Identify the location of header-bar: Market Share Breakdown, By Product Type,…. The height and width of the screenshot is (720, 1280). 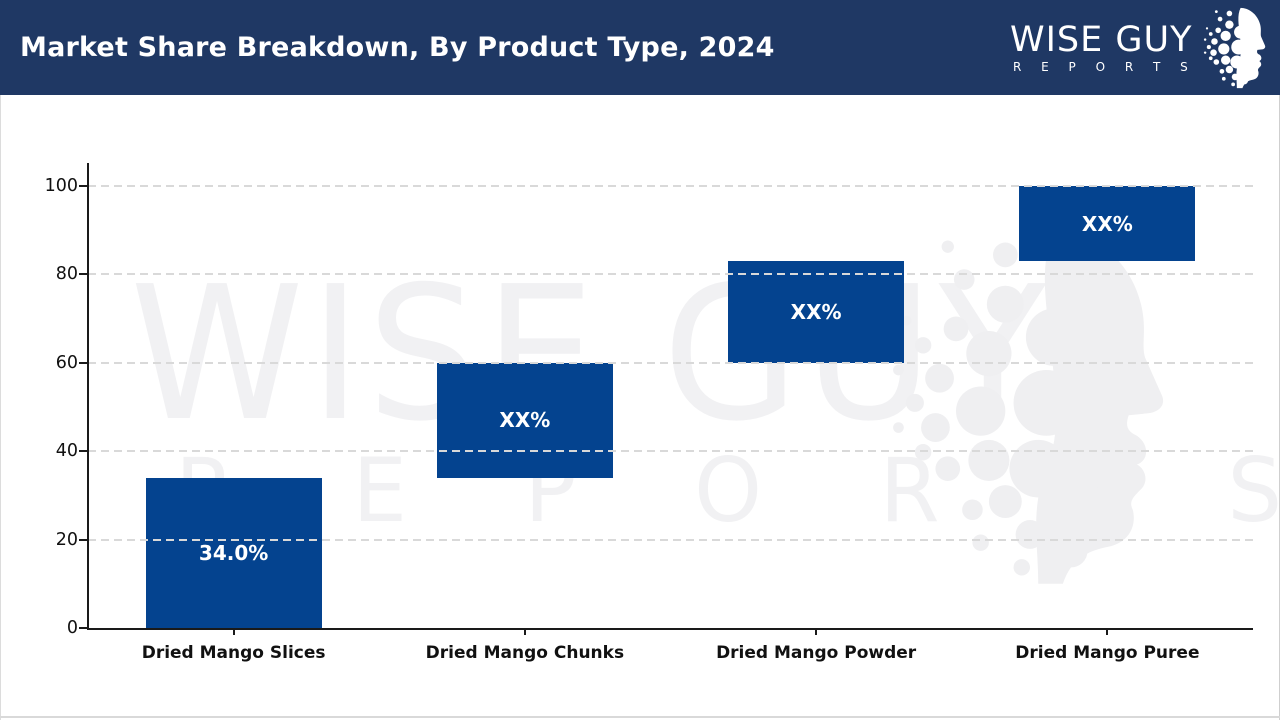
(640, 47).